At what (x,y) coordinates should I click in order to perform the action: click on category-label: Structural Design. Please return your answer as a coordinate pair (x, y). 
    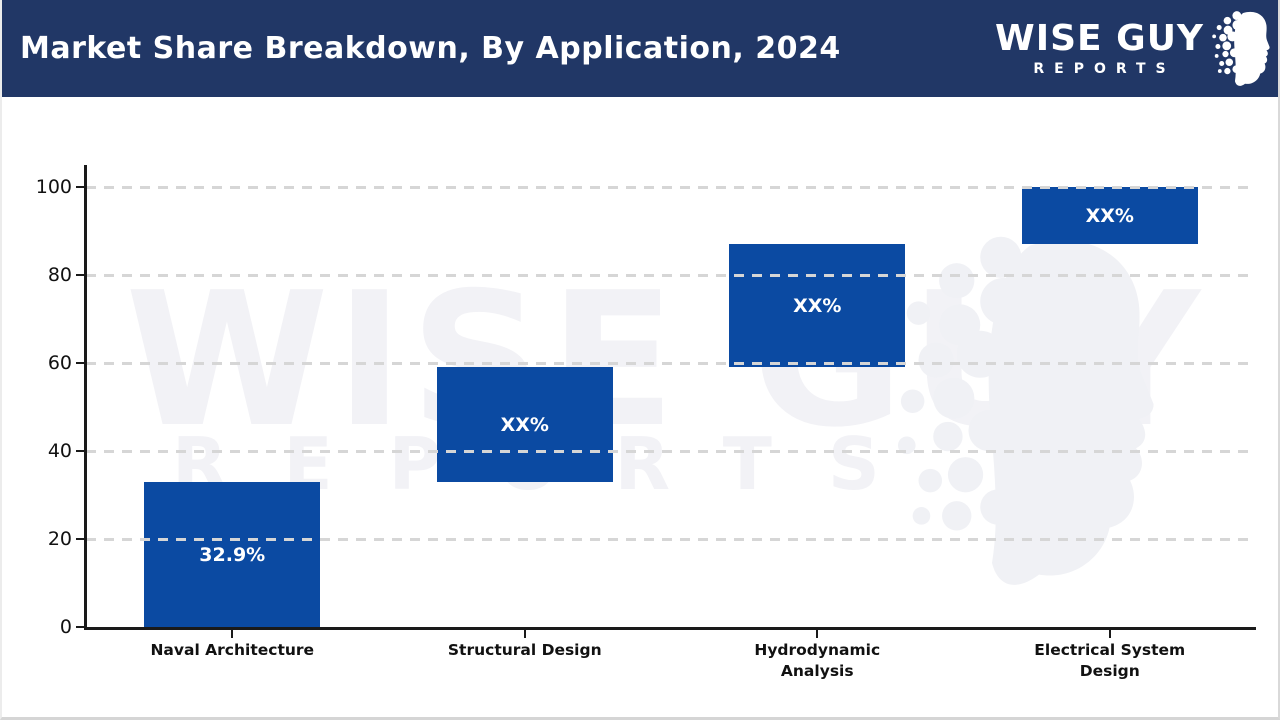
    Looking at the image, I should click on (524, 650).